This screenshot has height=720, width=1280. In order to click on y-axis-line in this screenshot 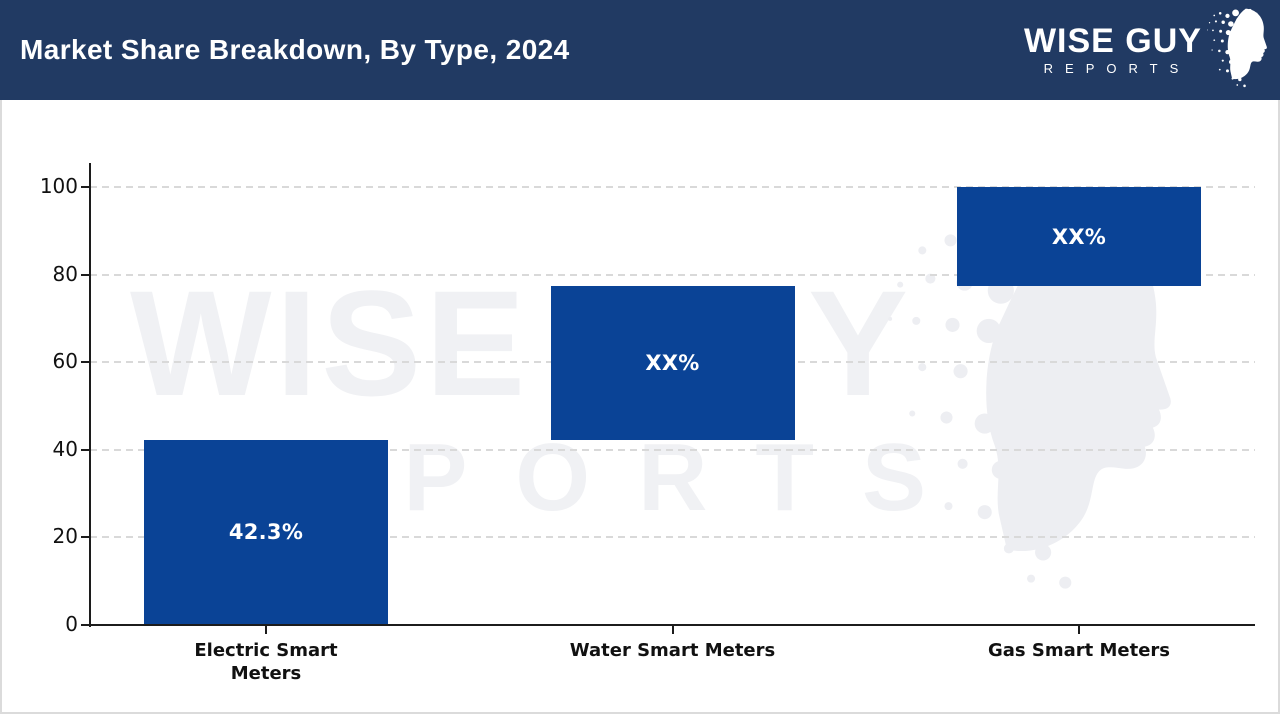, I will do `click(90, 395)`.